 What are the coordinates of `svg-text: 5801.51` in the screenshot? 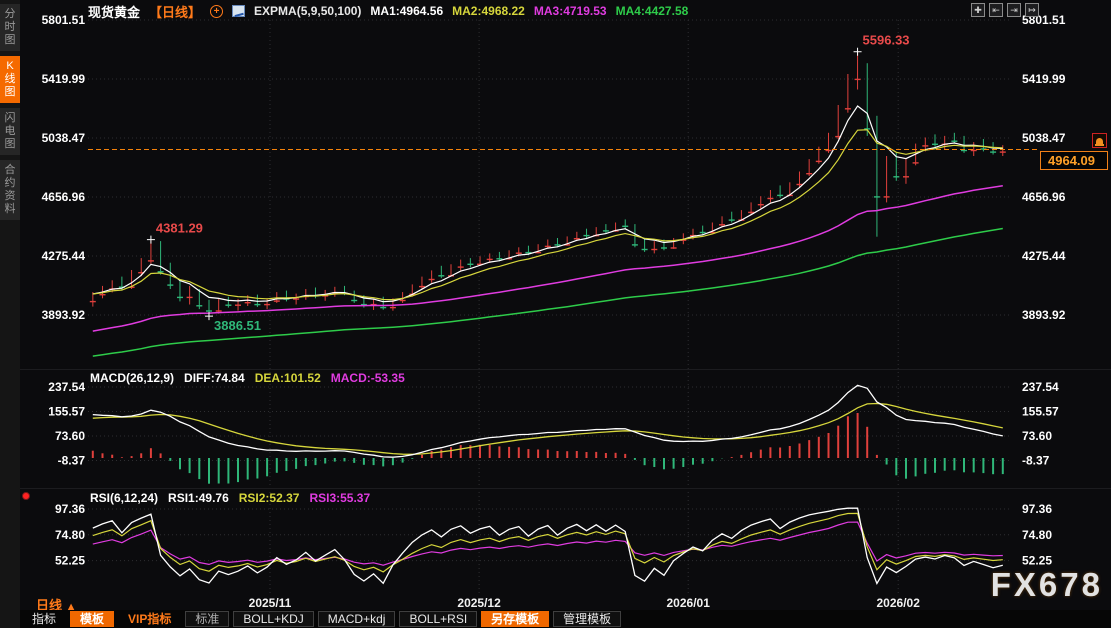 It's located at (64, 20).